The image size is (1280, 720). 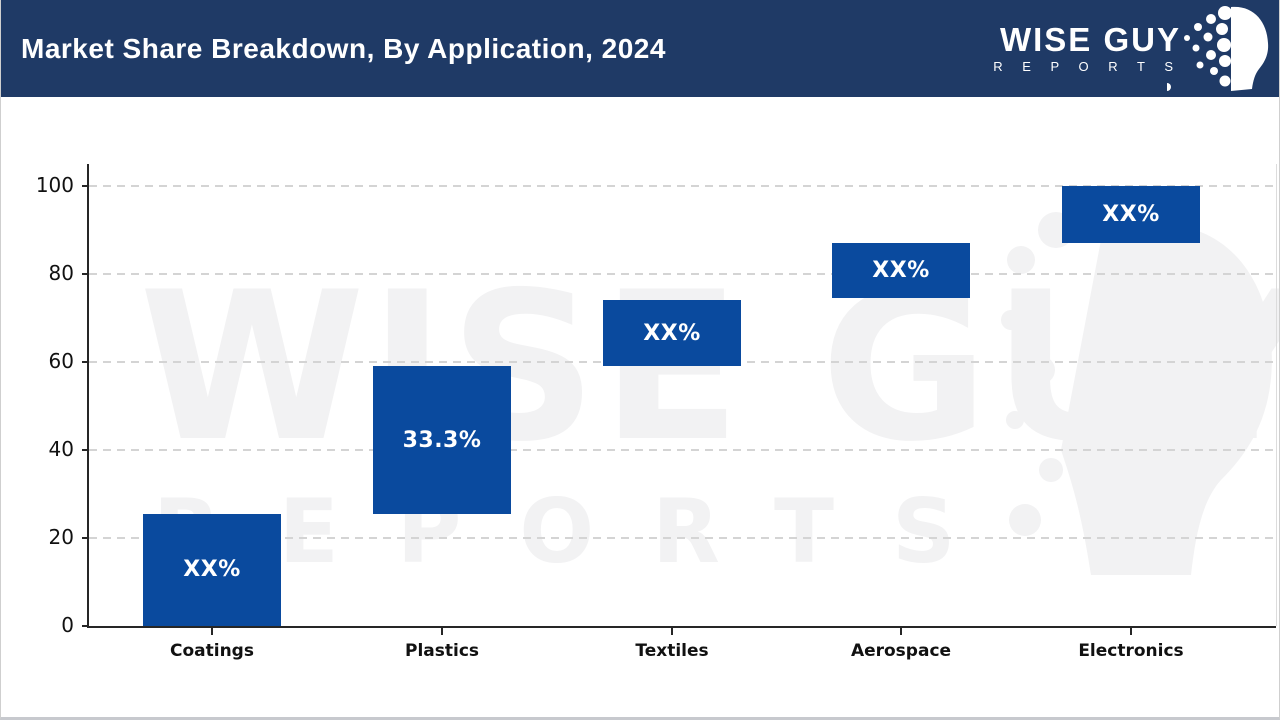 I want to click on watermark-subtitle: REPORTS, so click(x=583, y=531).